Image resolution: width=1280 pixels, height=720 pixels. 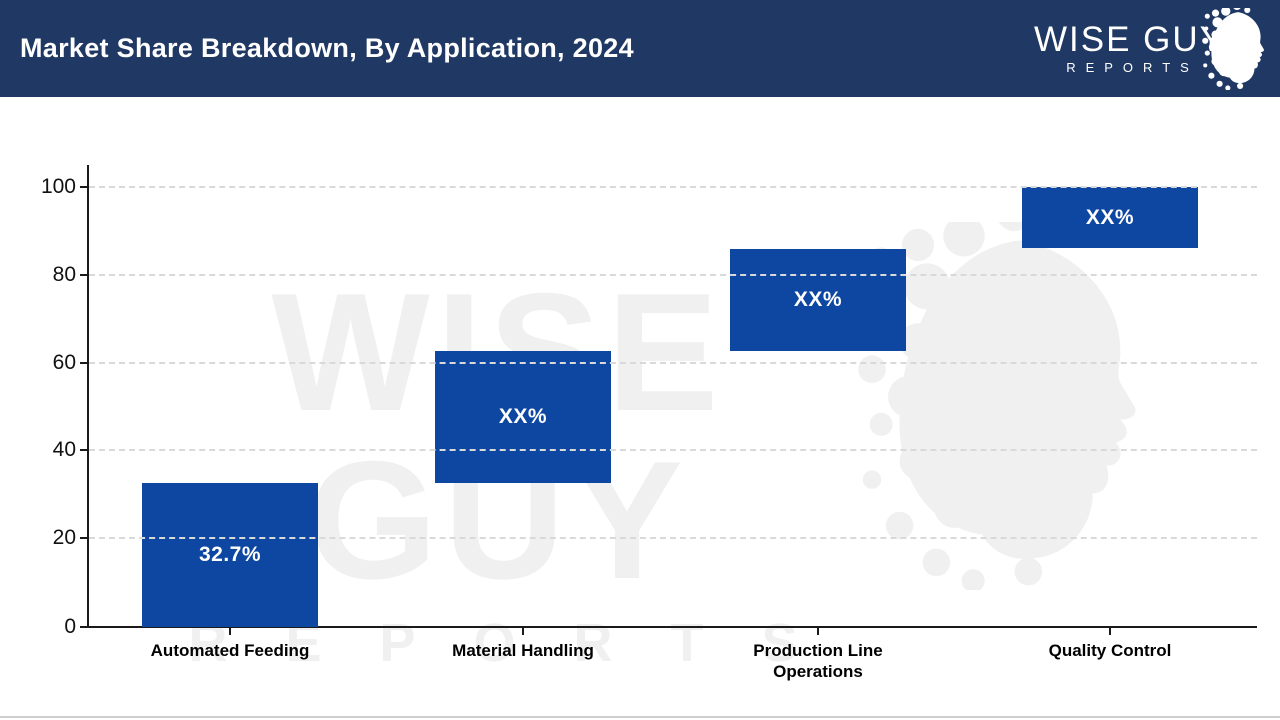 I want to click on x-category-label: Automated Feeding, so click(x=230, y=650).